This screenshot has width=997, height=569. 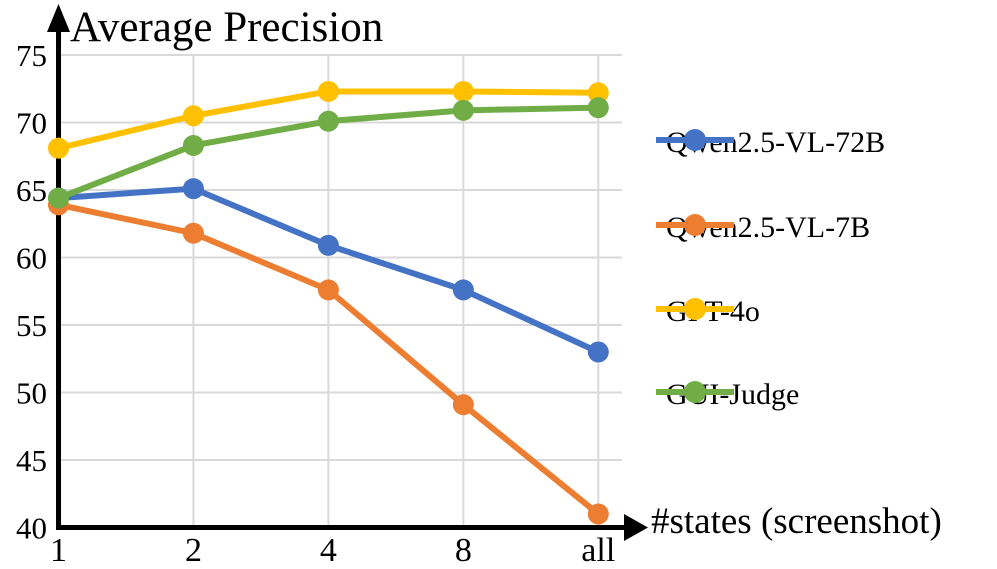 I want to click on y-tick-label: 75, so click(x=31, y=55).